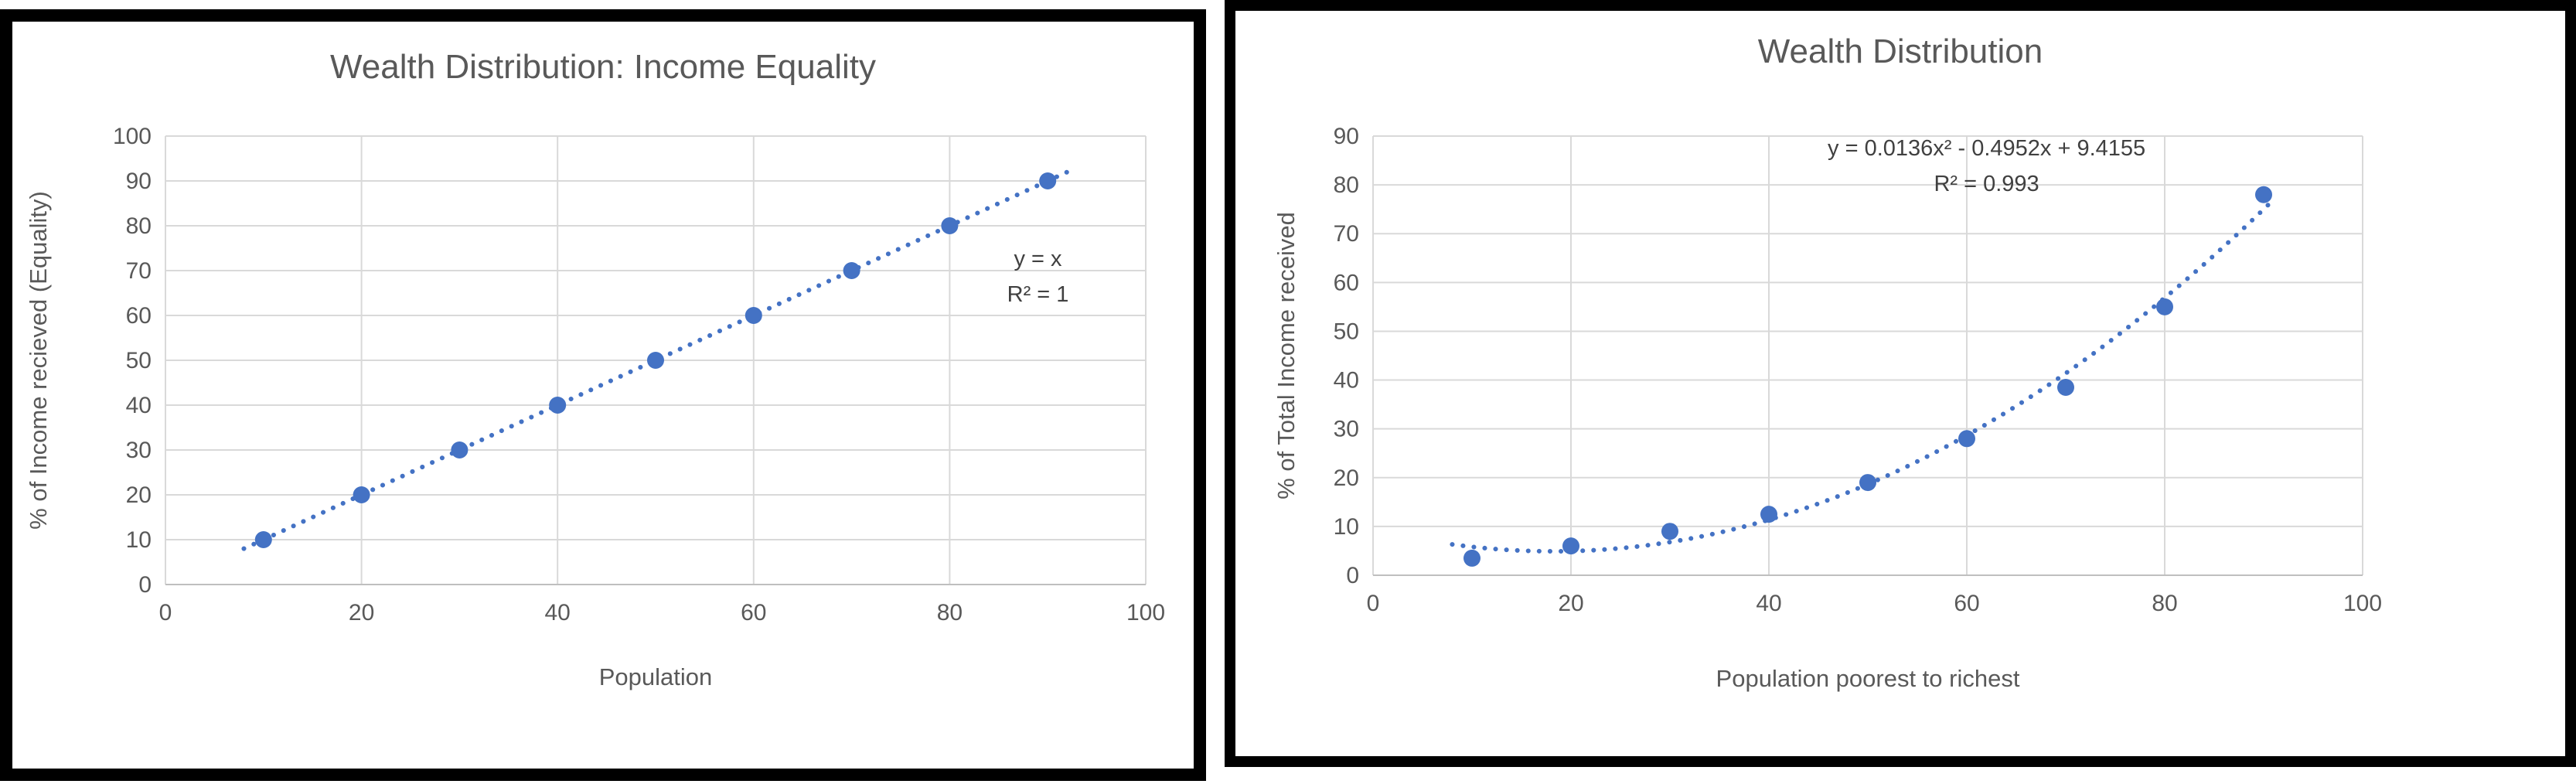 Image resolution: width=2576 pixels, height=784 pixels. I want to click on trendline-label: R² = 0.993, so click(1986, 184).